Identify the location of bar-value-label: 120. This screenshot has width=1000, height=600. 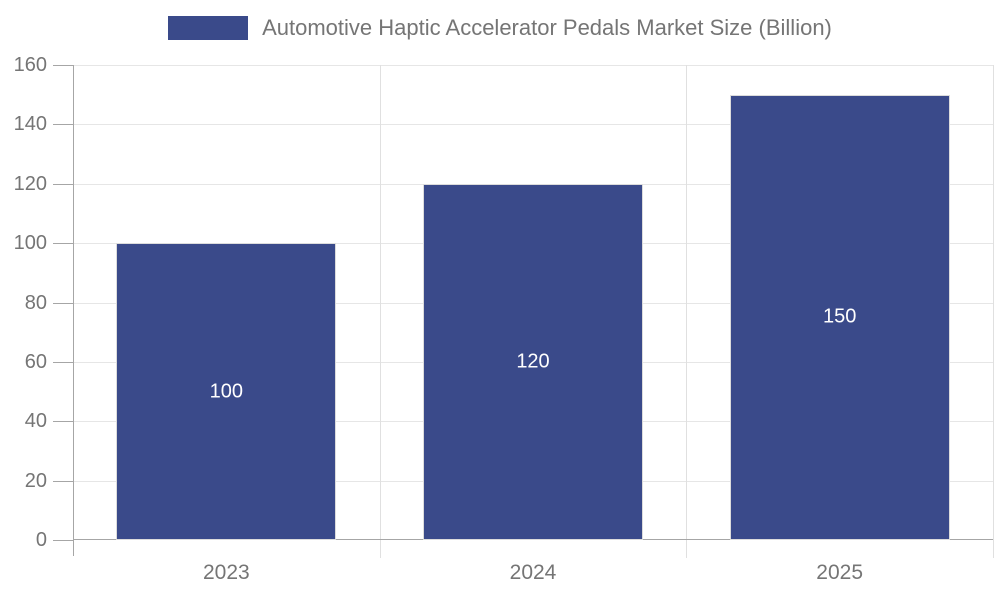
(533, 361).